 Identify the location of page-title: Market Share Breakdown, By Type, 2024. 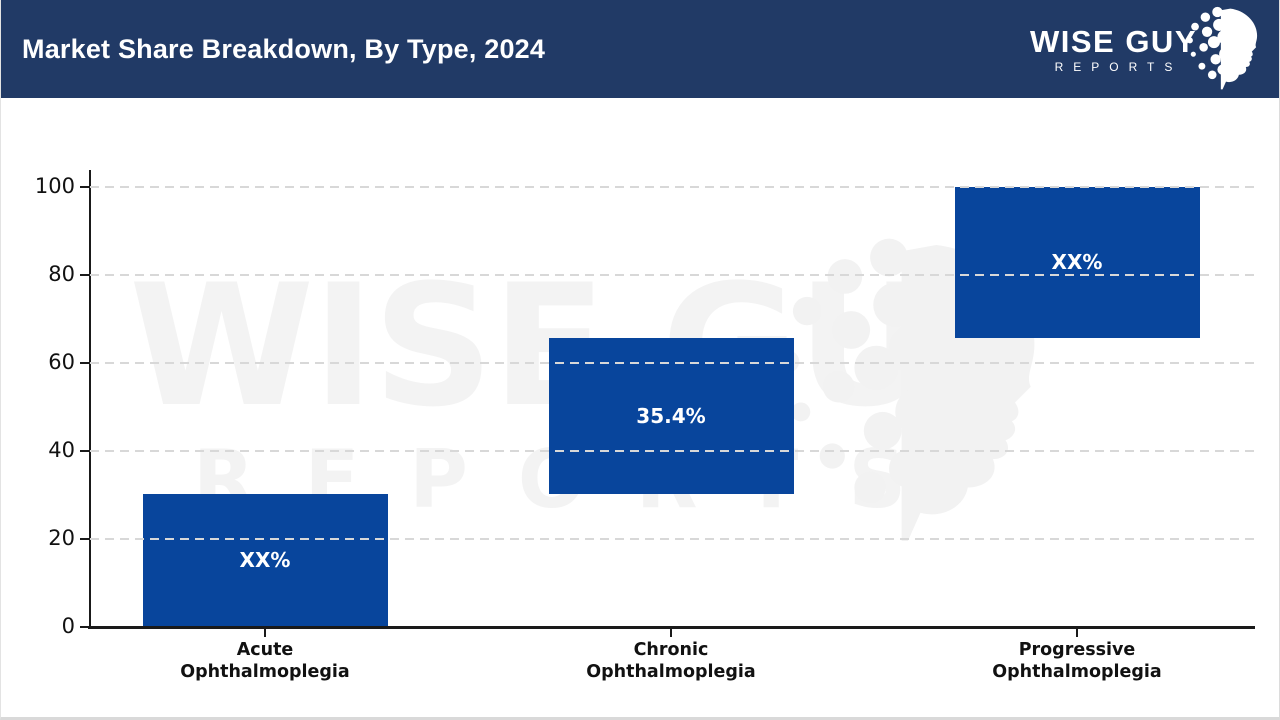
(284, 48).